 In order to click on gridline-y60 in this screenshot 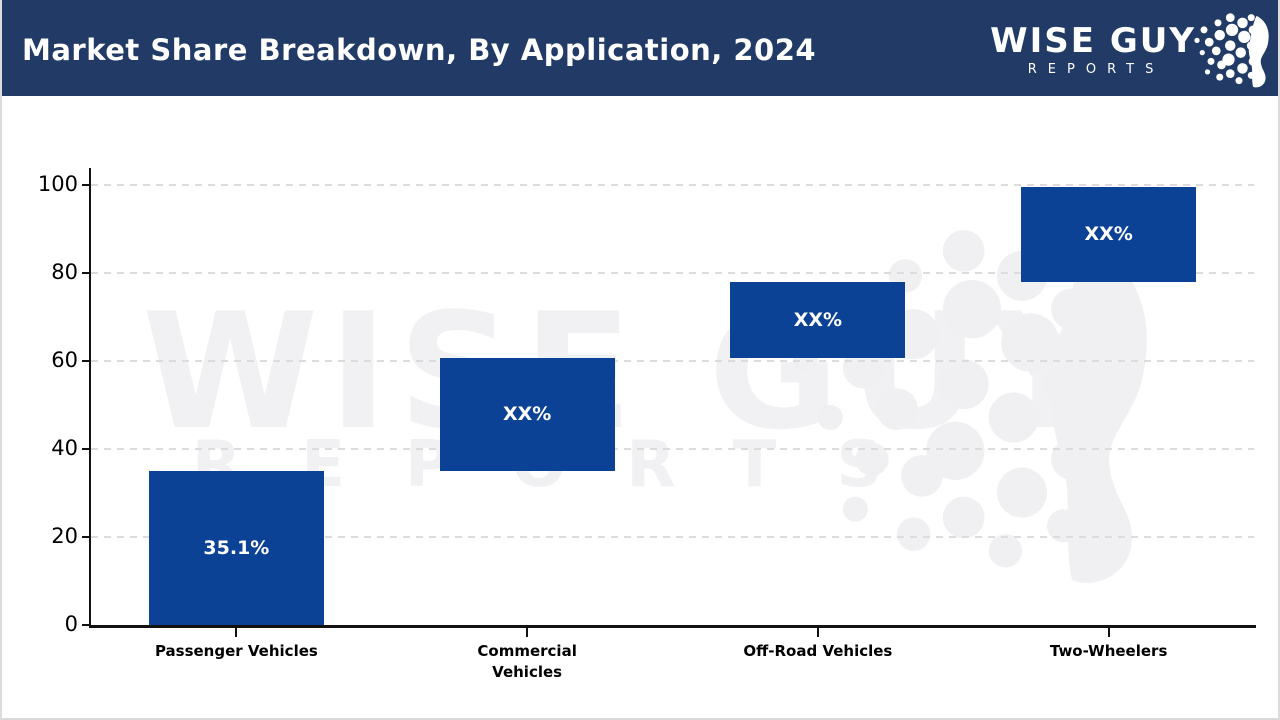, I will do `click(672, 361)`.